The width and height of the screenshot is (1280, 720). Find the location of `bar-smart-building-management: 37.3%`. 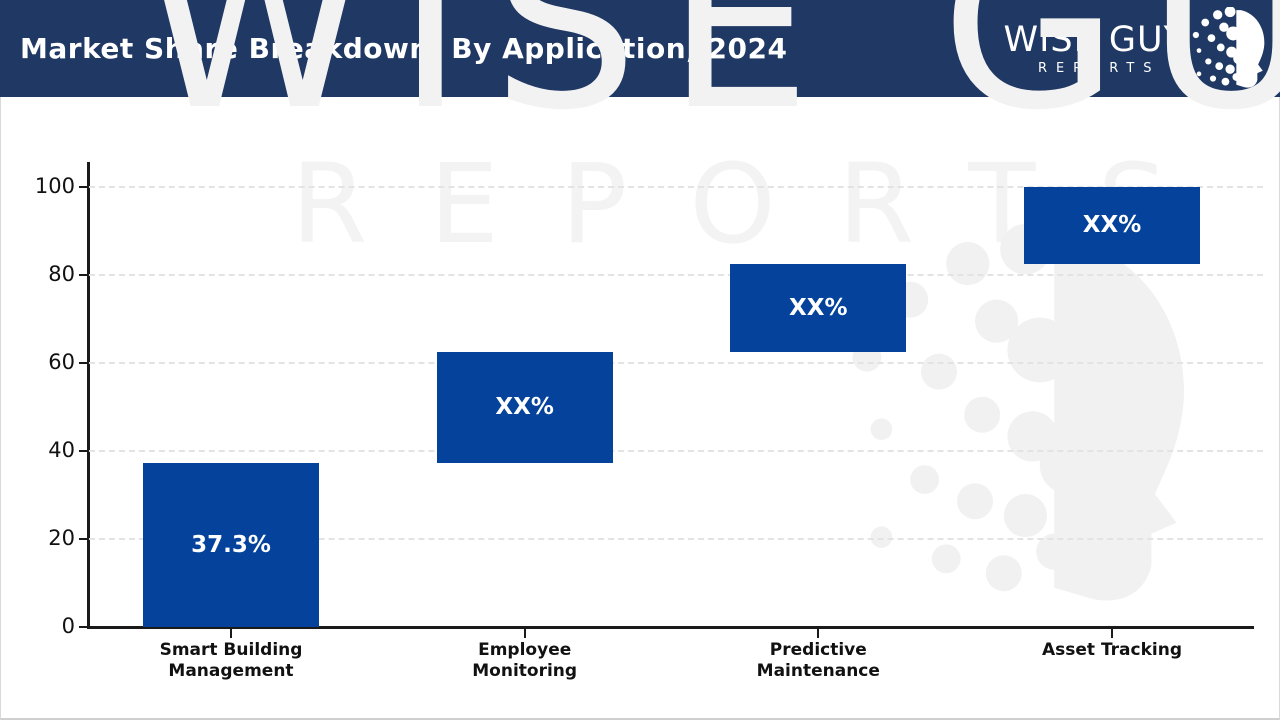

bar-smart-building-management: 37.3% is located at coordinates (231, 544).